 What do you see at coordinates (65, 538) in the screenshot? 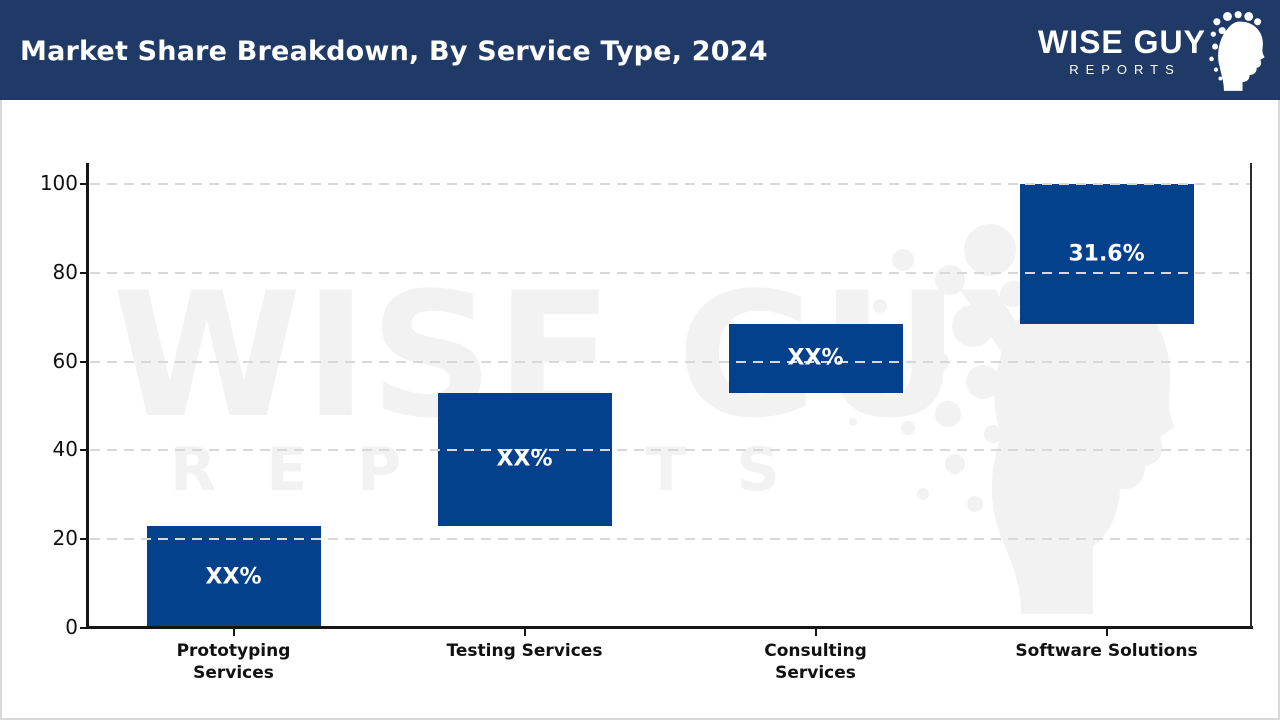
I see `y-tick-label-20: 20` at bounding box center [65, 538].